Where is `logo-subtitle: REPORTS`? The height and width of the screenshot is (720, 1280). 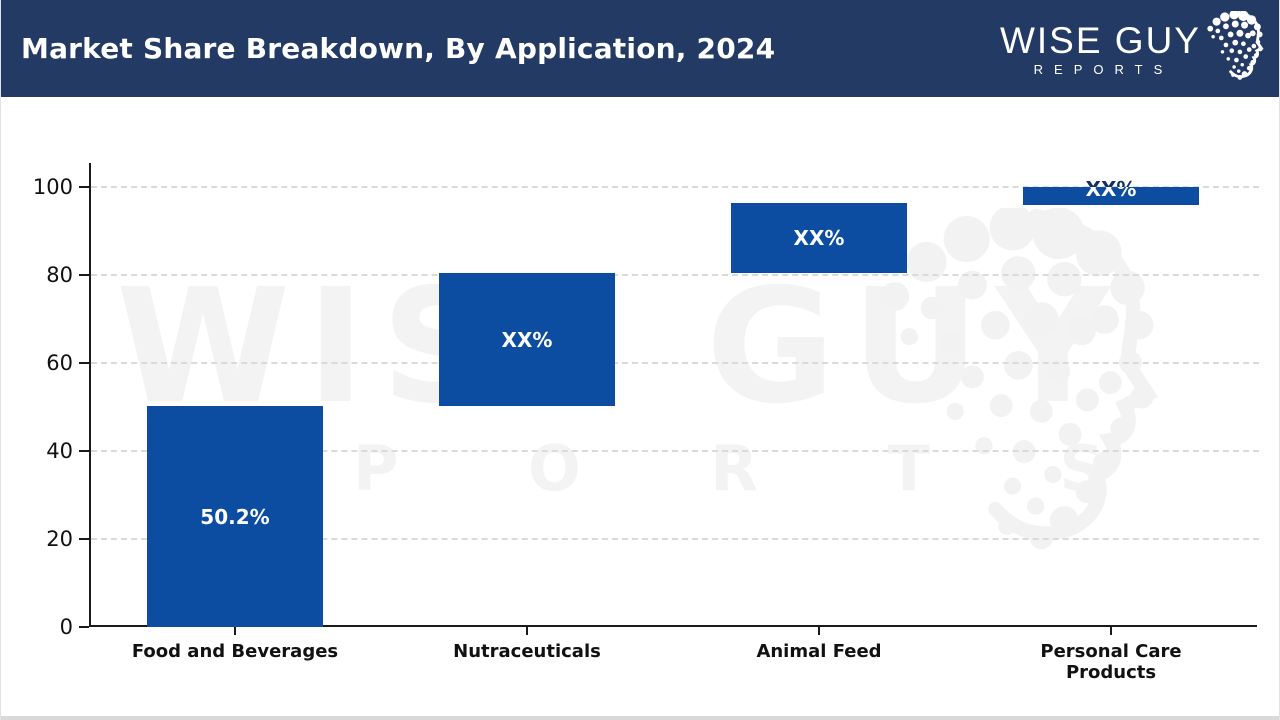 logo-subtitle: REPORTS is located at coordinates (1103, 69).